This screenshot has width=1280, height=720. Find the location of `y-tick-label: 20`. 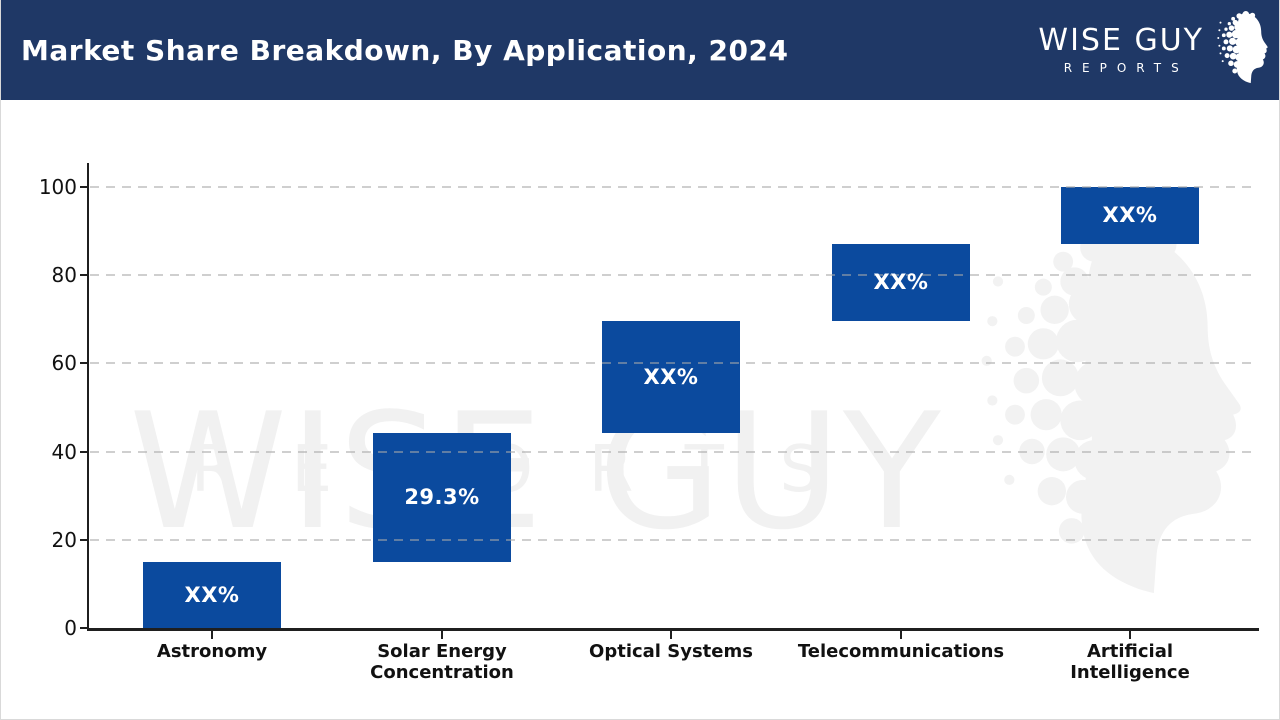

y-tick-label: 20 is located at coordinates (64, 539).